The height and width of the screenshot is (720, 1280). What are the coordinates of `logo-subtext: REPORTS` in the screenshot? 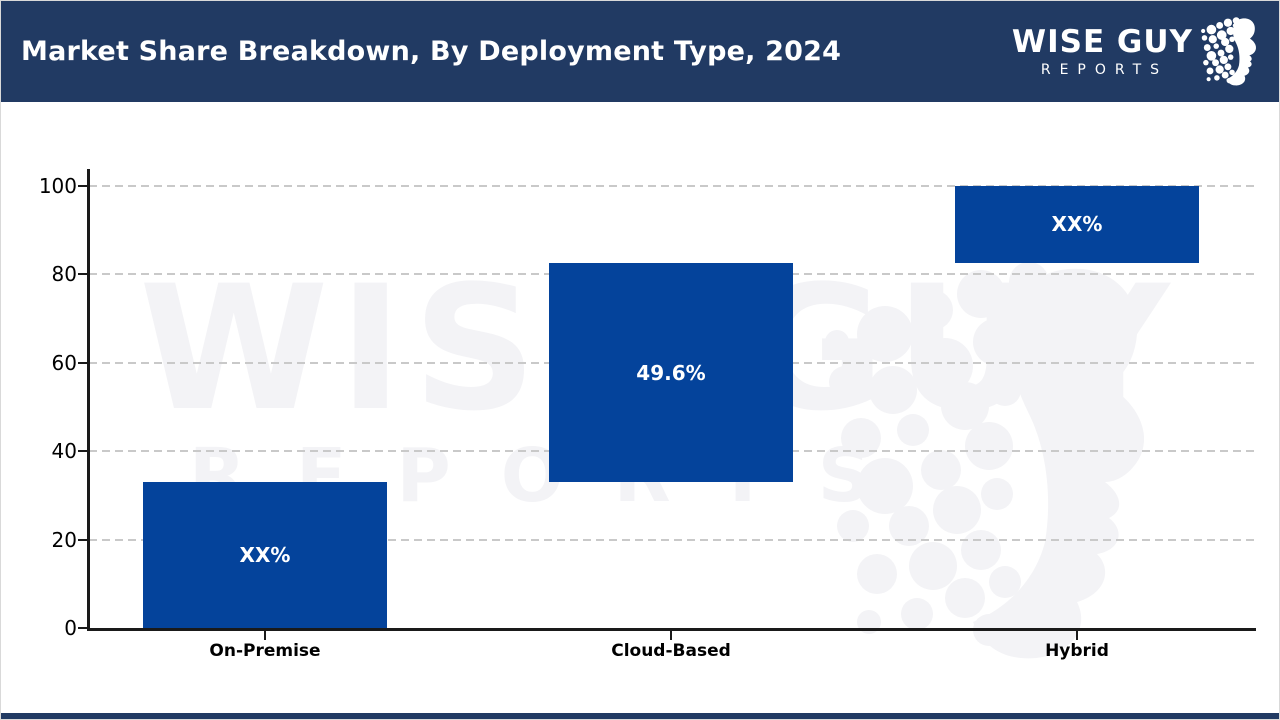 It's located at (1104, 69).